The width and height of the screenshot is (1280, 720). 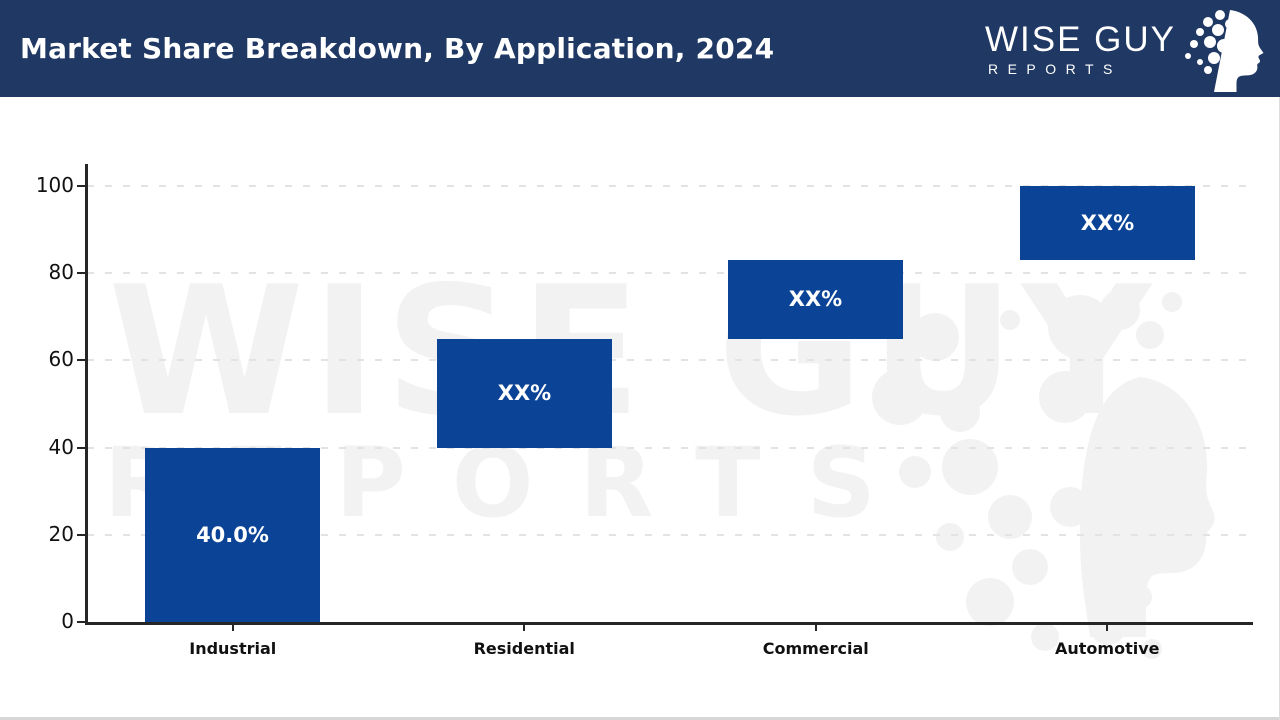 What do you see at coordinates (54, 185) in the screenshot?
I see `y-tick-label: 100` at bounding box center [54, 185].